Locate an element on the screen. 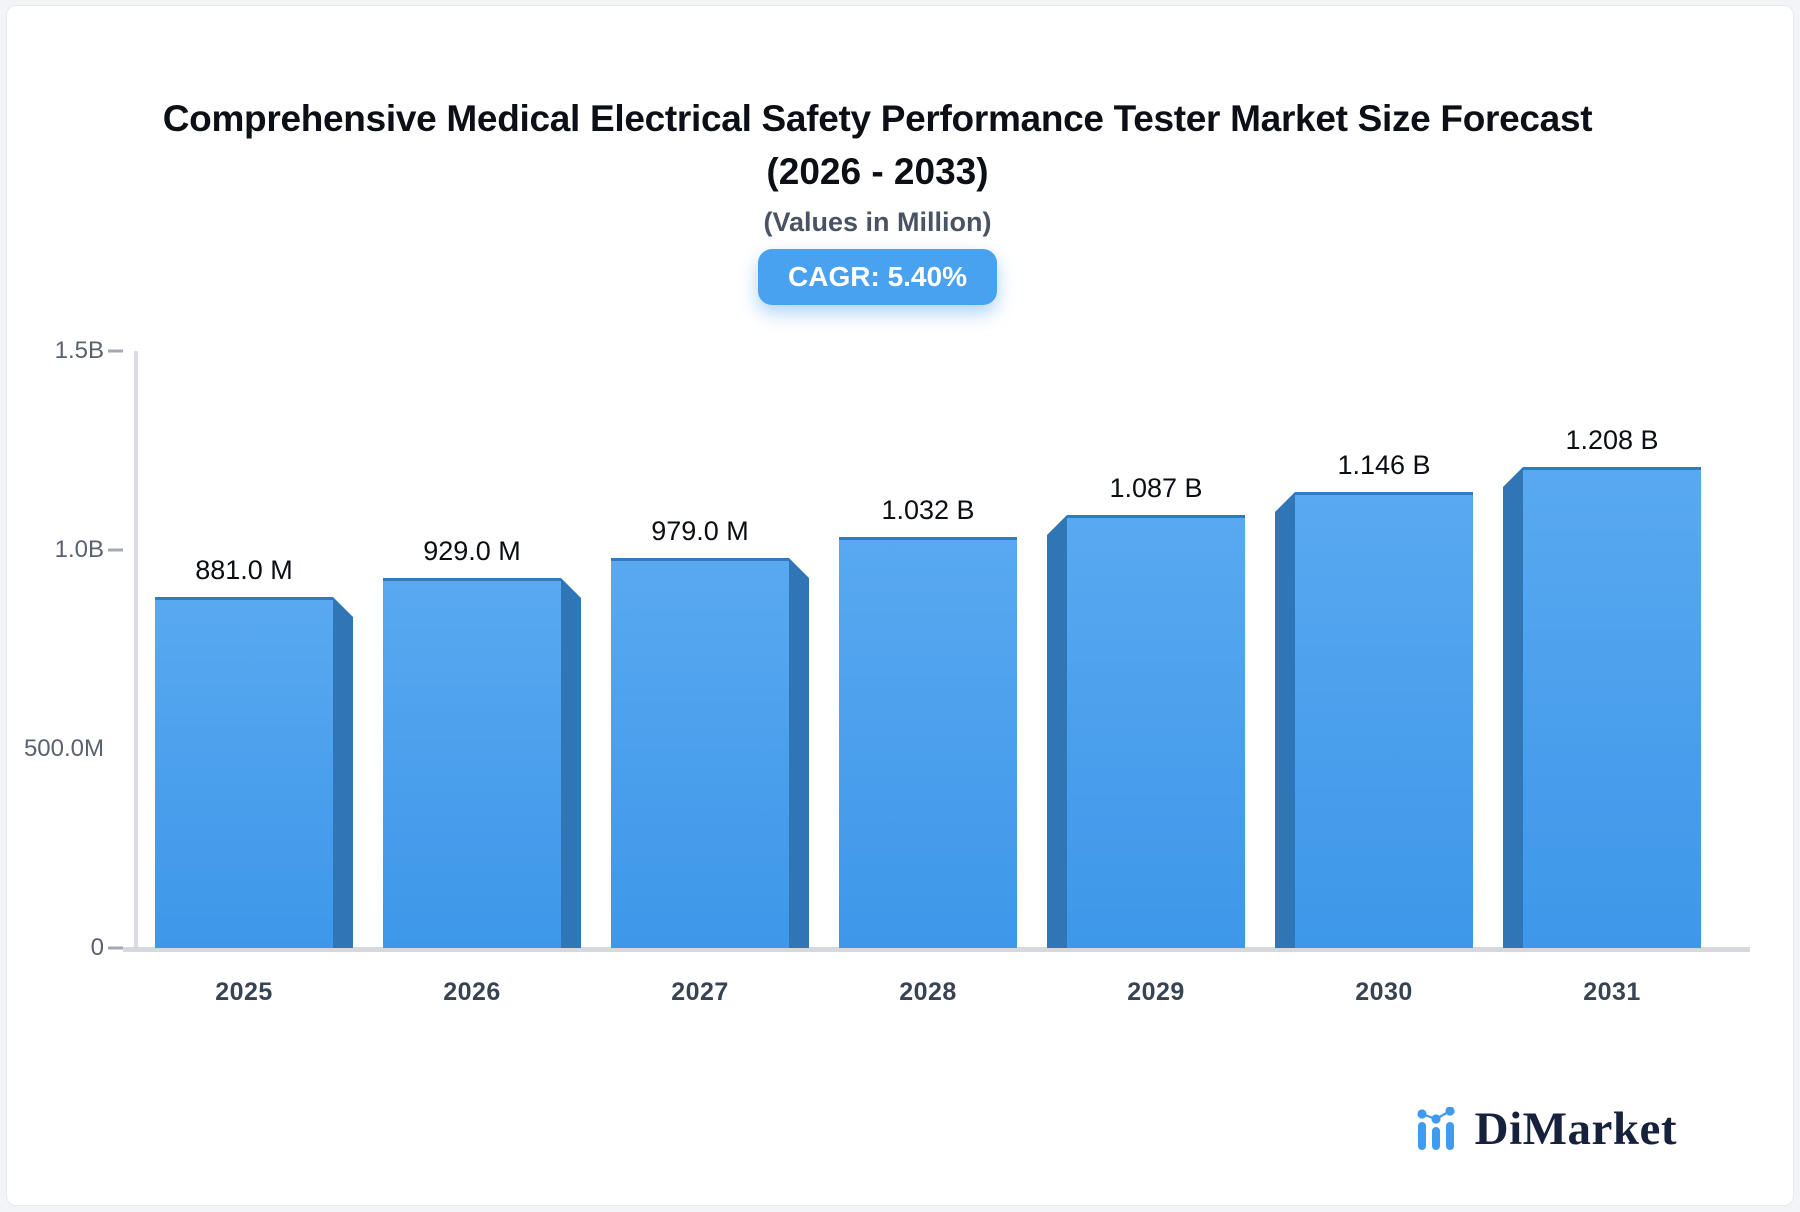  x-tick-label-2029: 2029 is located at coordinates (1156, 992).